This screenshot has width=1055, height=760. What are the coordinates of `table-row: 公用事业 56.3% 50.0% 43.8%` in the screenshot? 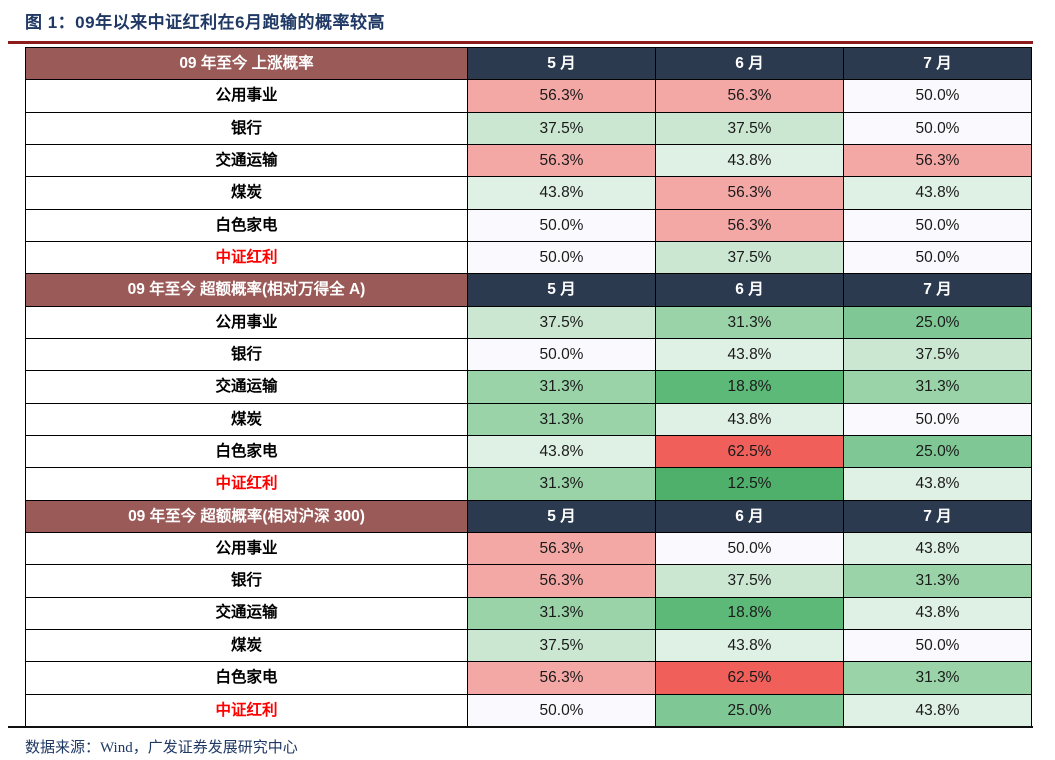 It's located at (528, 548).